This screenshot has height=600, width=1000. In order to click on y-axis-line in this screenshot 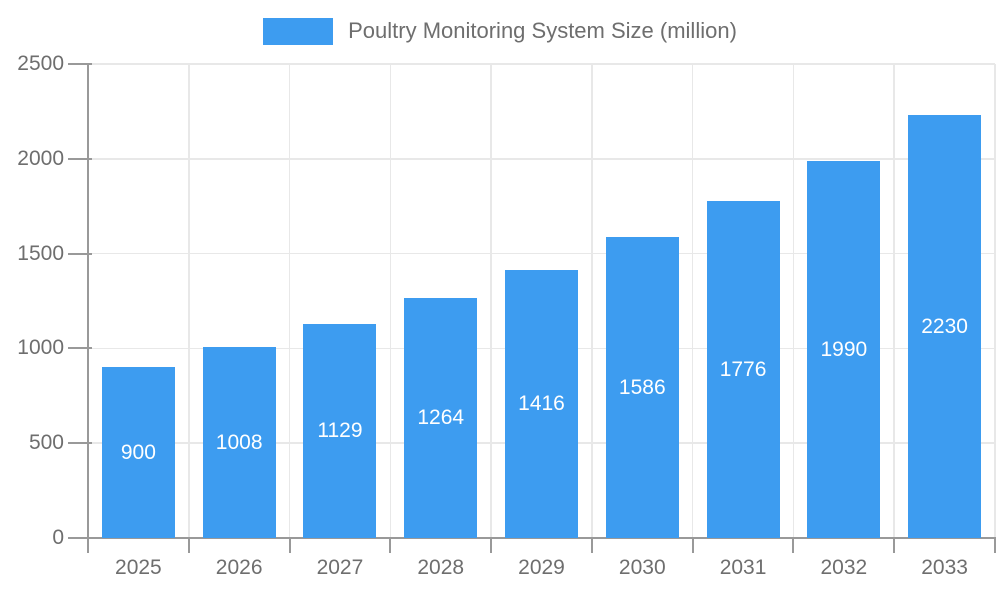, I will do `click(88, 301)`.